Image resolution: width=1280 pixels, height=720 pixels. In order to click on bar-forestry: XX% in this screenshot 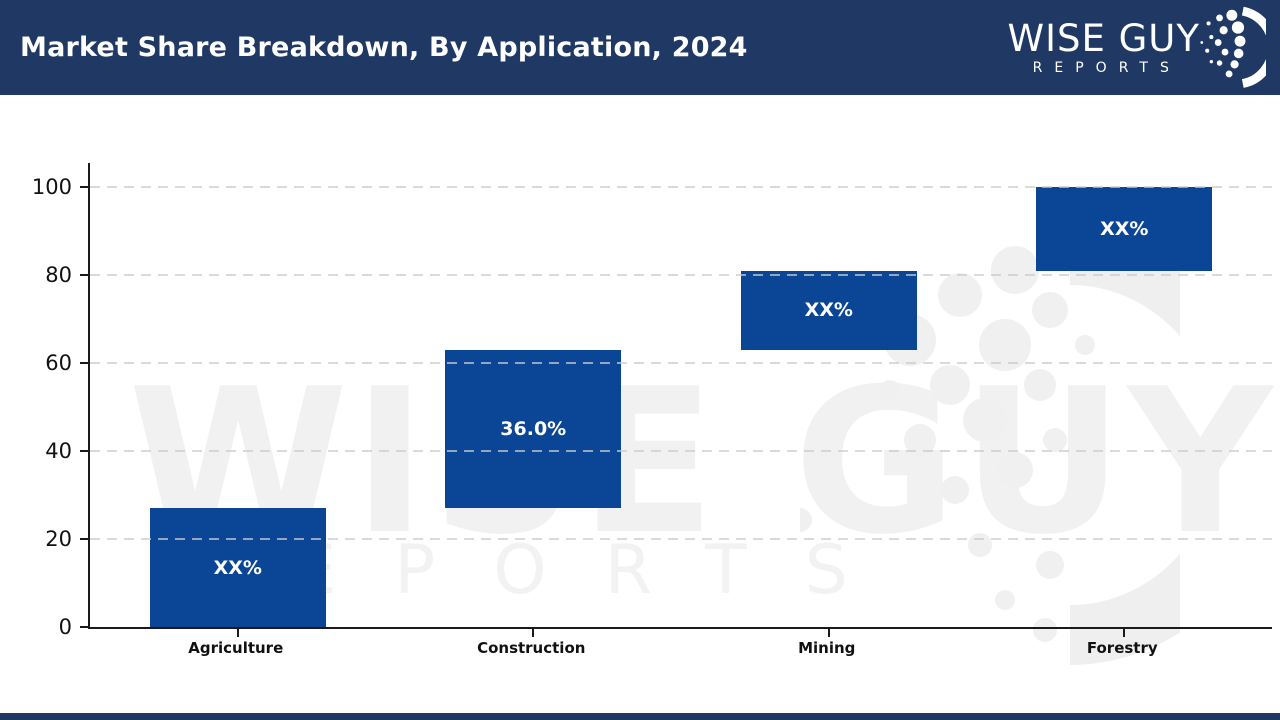, I will do `click(1124, 229)`.